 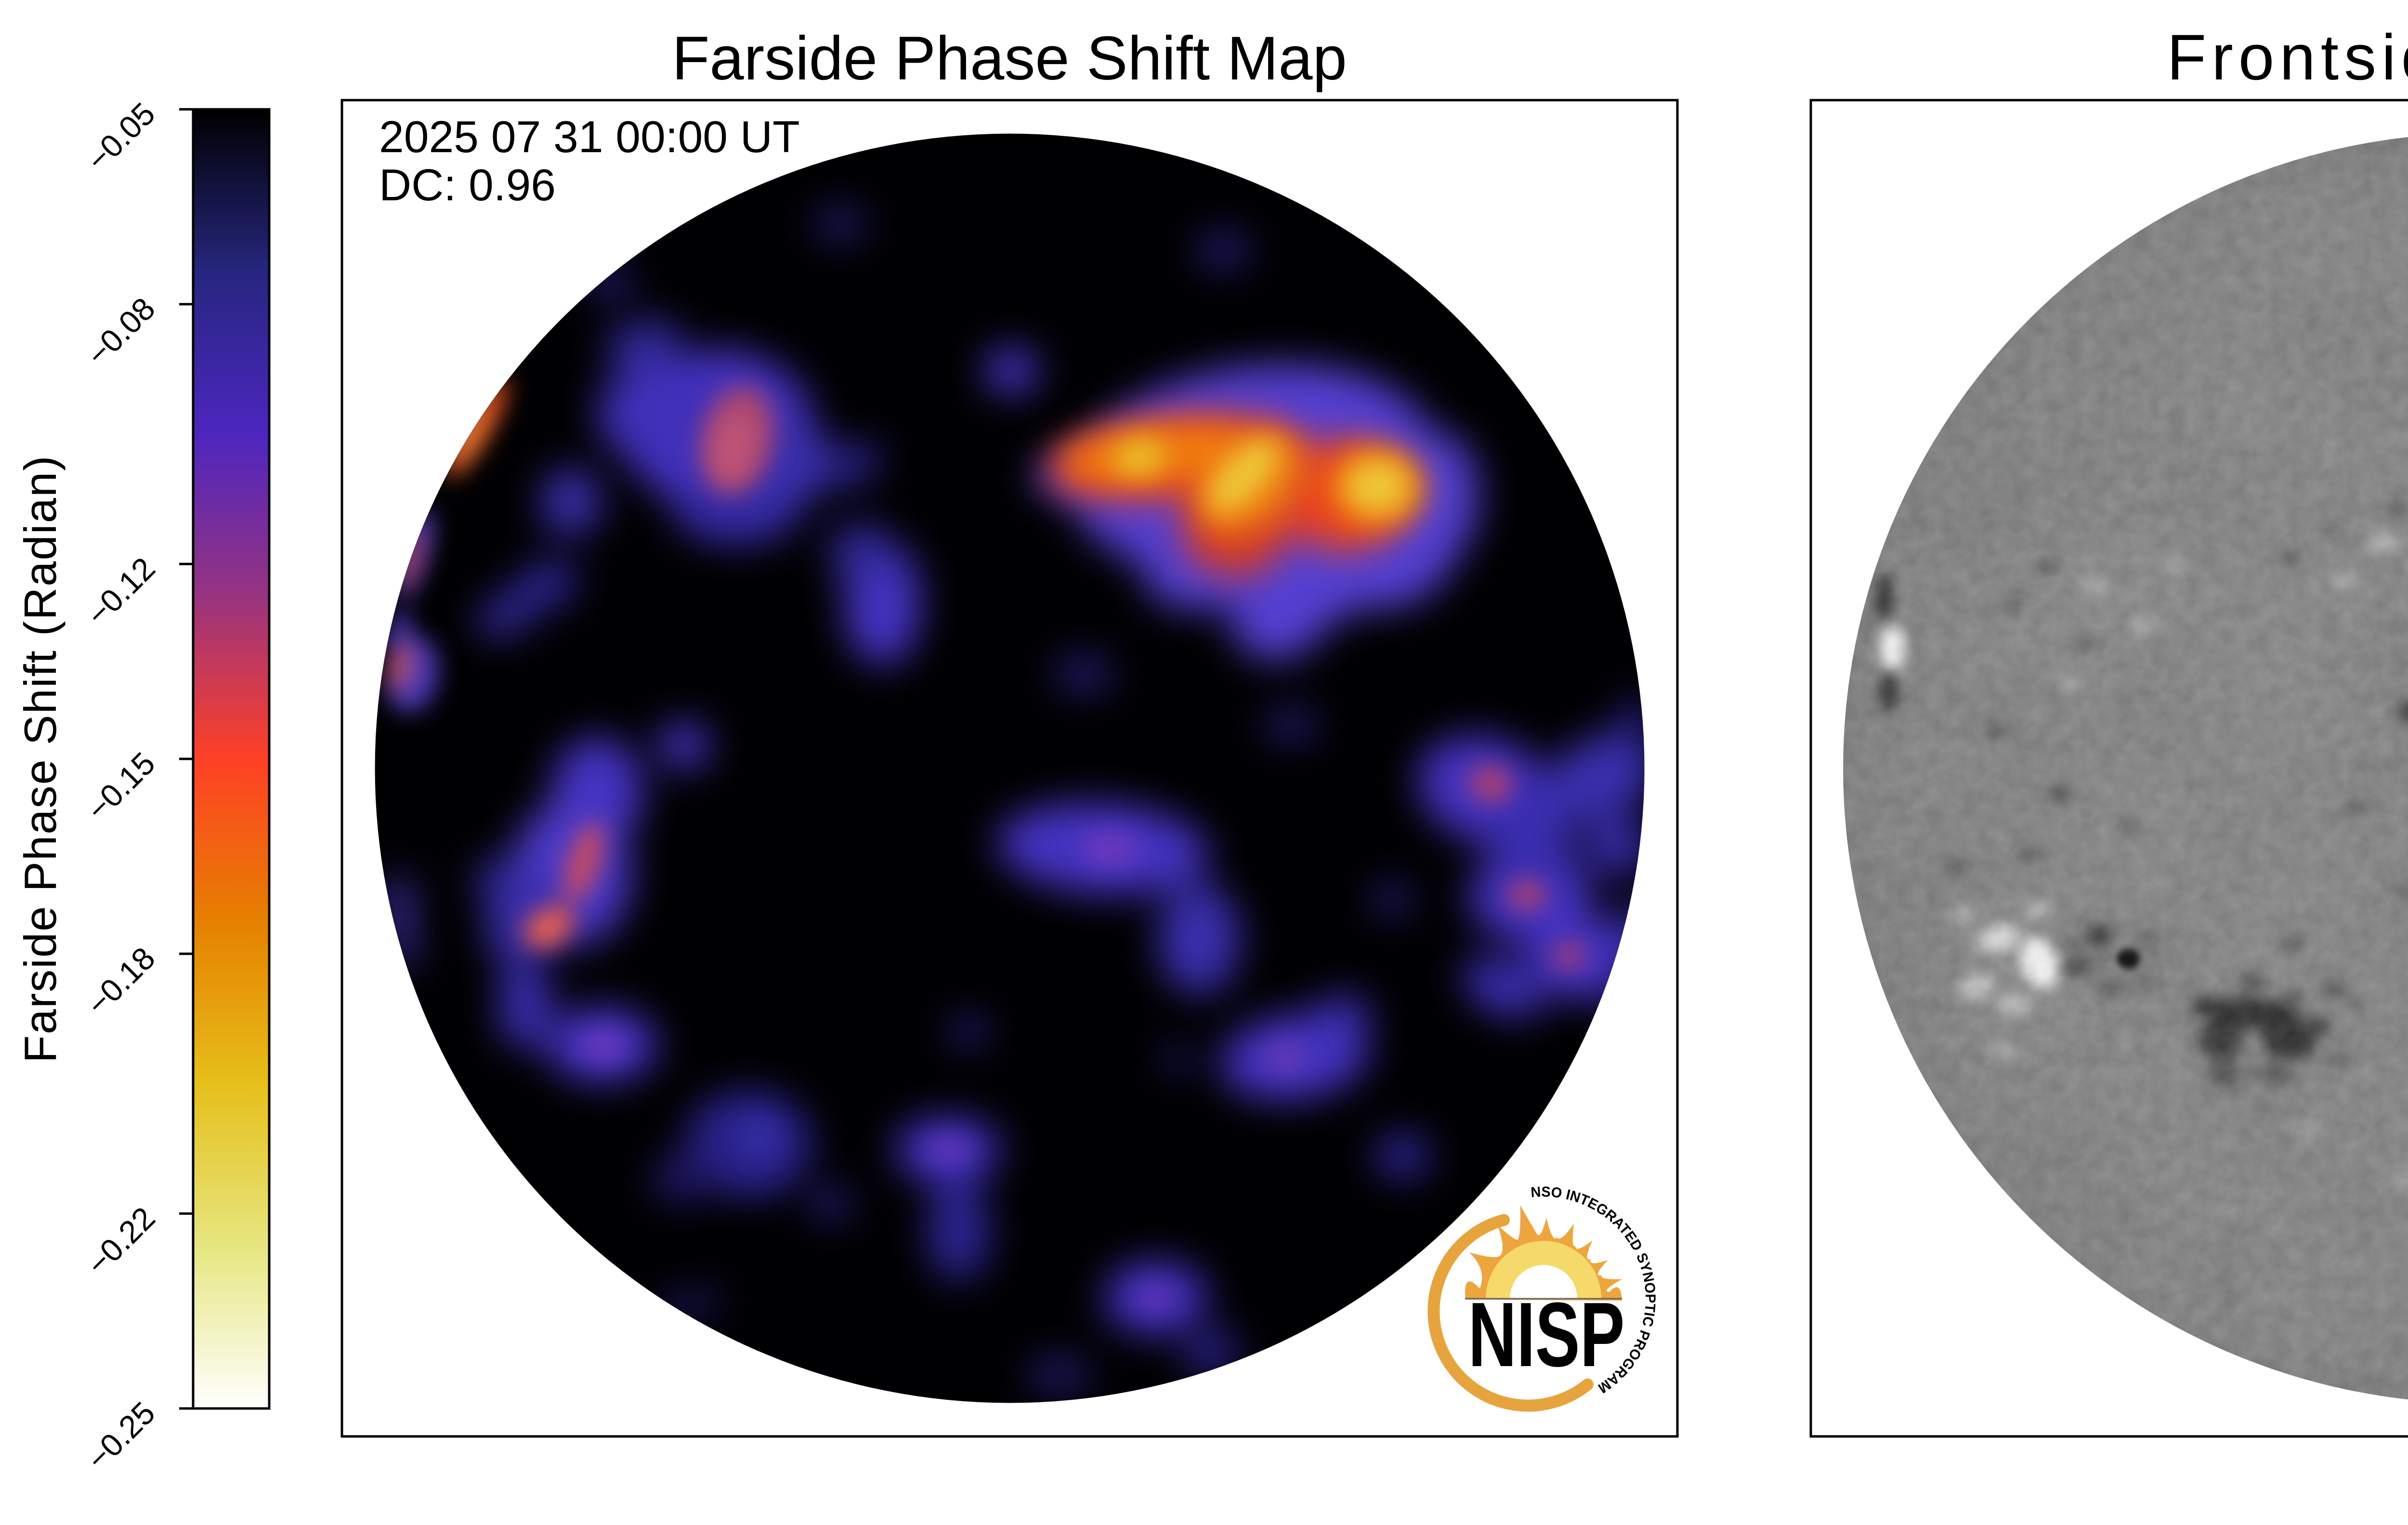 What do you see at coordinates (589, 137) in the screenshot?
I see `svg-text: 2025 07 31 00:00 UT` at bounding box center [589, 137].